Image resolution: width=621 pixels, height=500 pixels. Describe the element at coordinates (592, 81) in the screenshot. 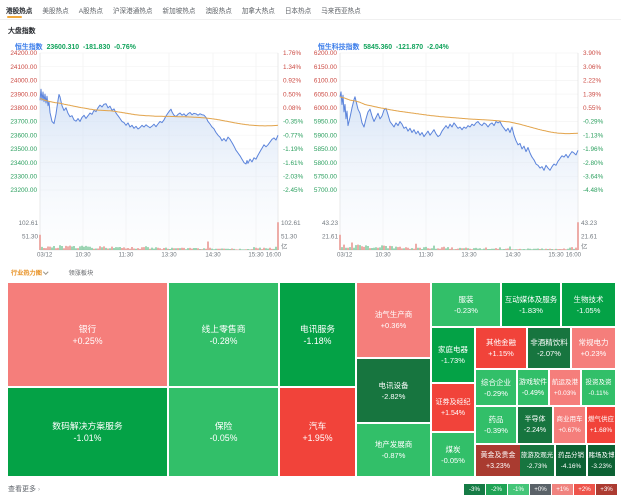

I see `svg-text: 2.22%` at that location.